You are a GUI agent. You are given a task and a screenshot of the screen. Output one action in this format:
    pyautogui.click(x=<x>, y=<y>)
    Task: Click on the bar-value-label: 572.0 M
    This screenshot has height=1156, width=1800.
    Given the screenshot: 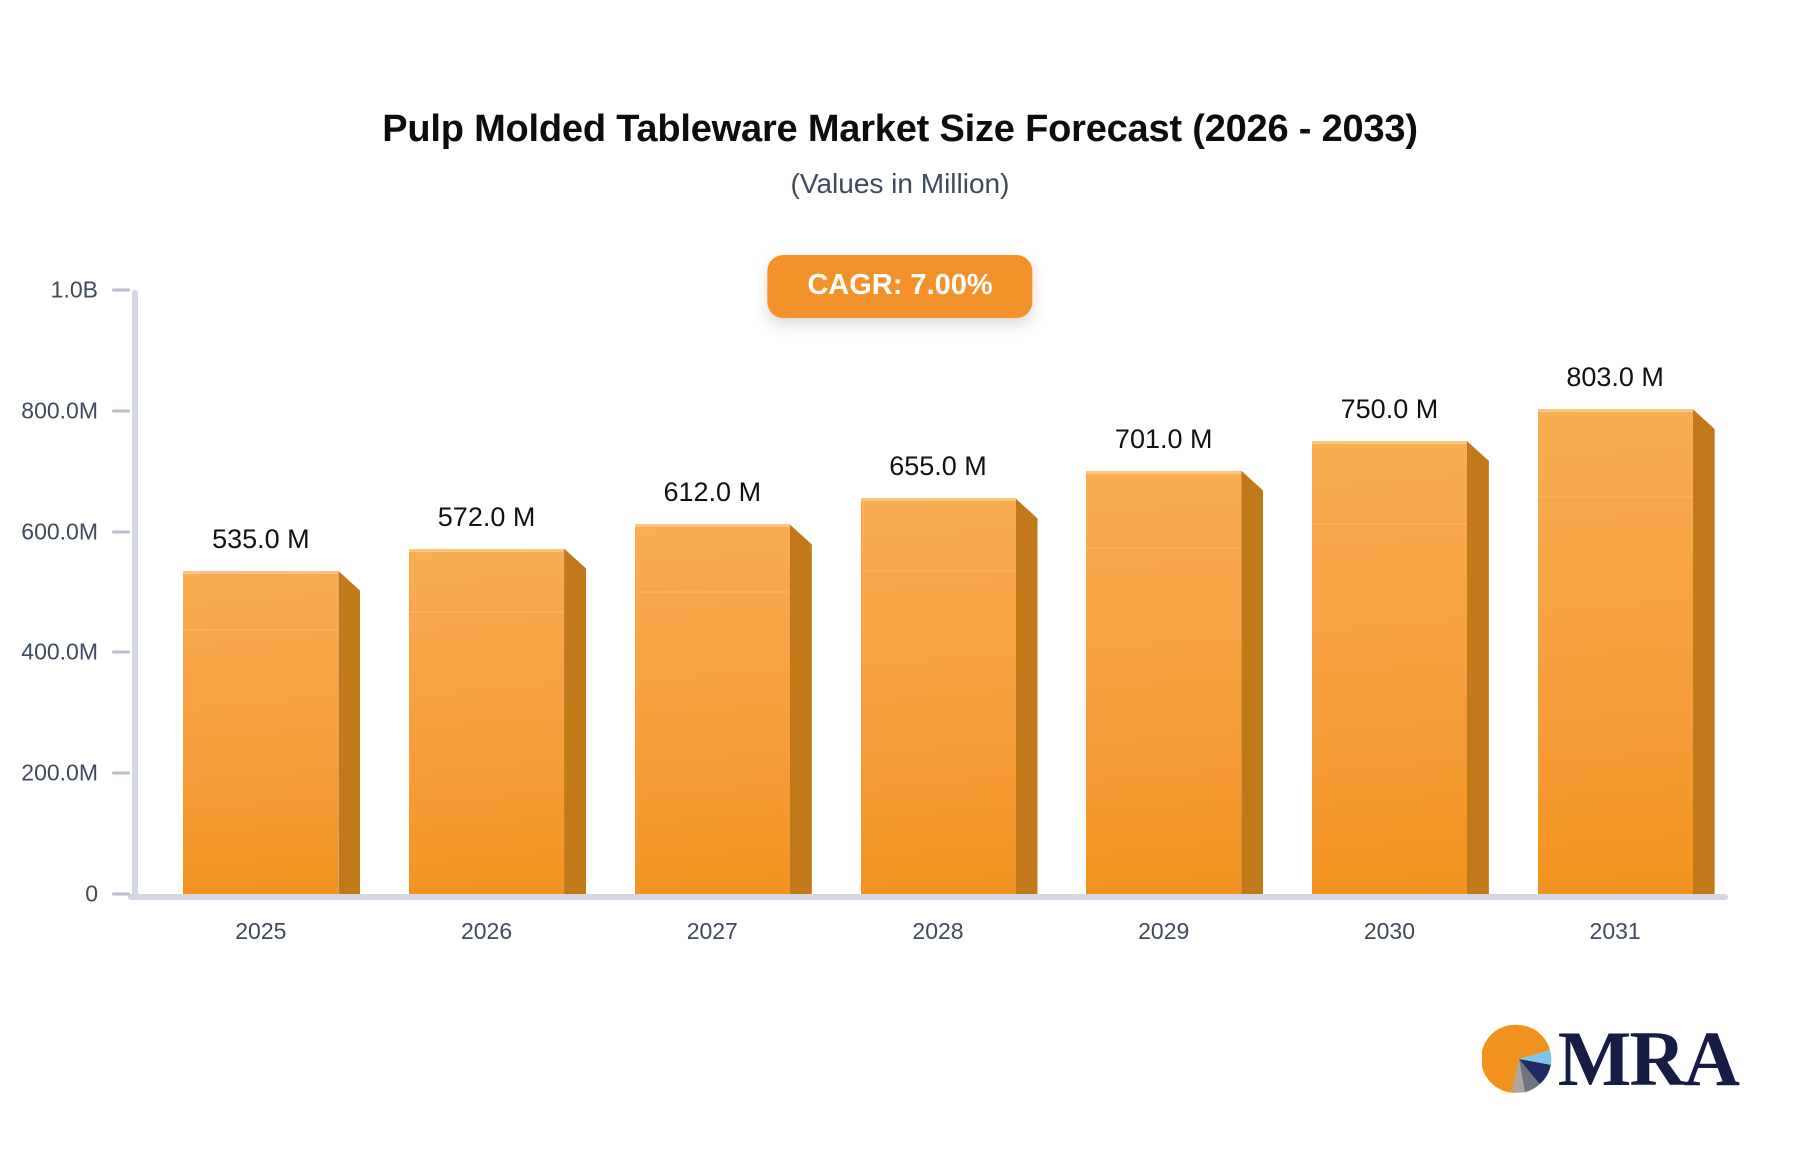 What is the action you would take?
    pyautogui.click(x=486, y=516)
    